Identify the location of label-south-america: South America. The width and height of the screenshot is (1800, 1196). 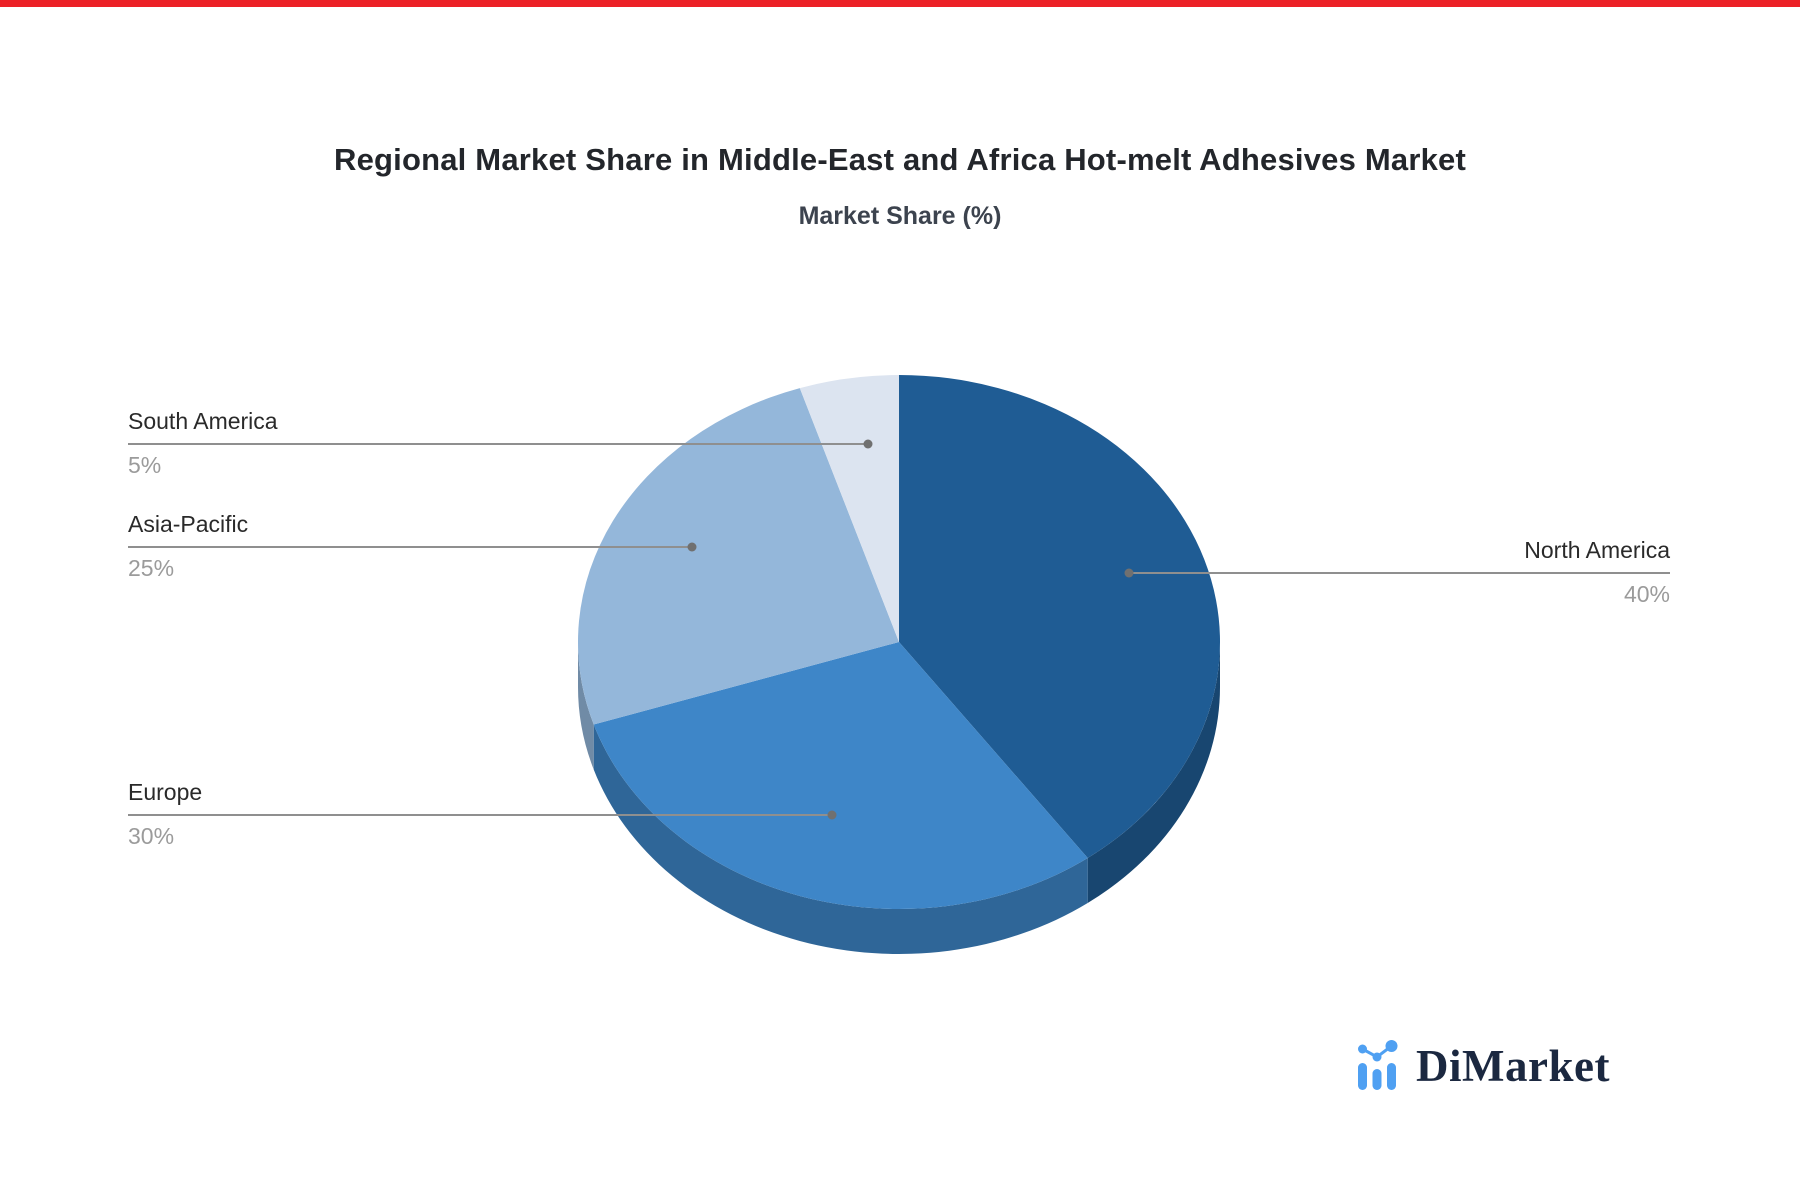
(203, 421).